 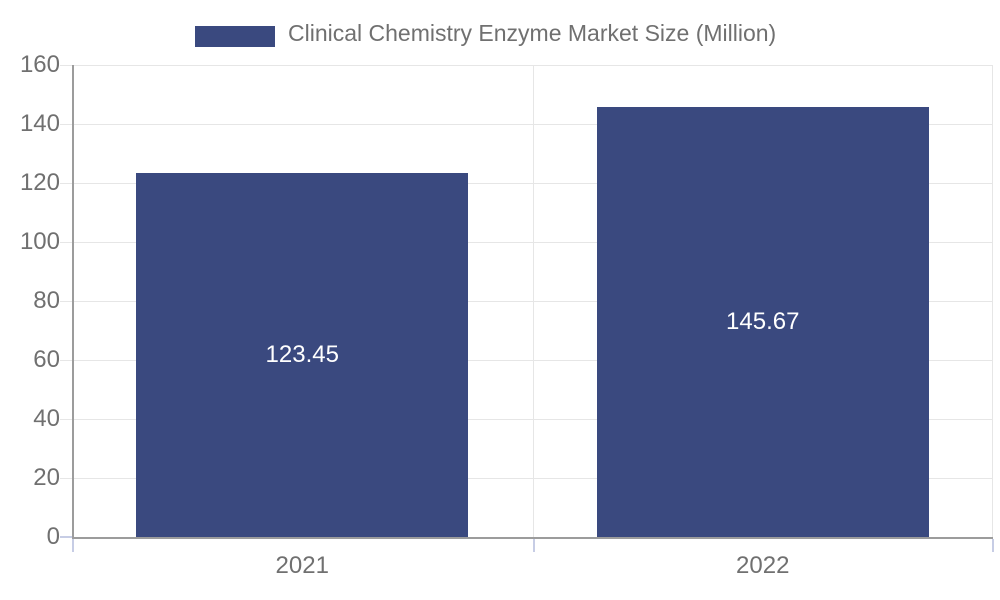 What do you see at coordinates (39, 182) in the screenshot?
I see `y-tick-label: 120` at bounding box center [39, 182].